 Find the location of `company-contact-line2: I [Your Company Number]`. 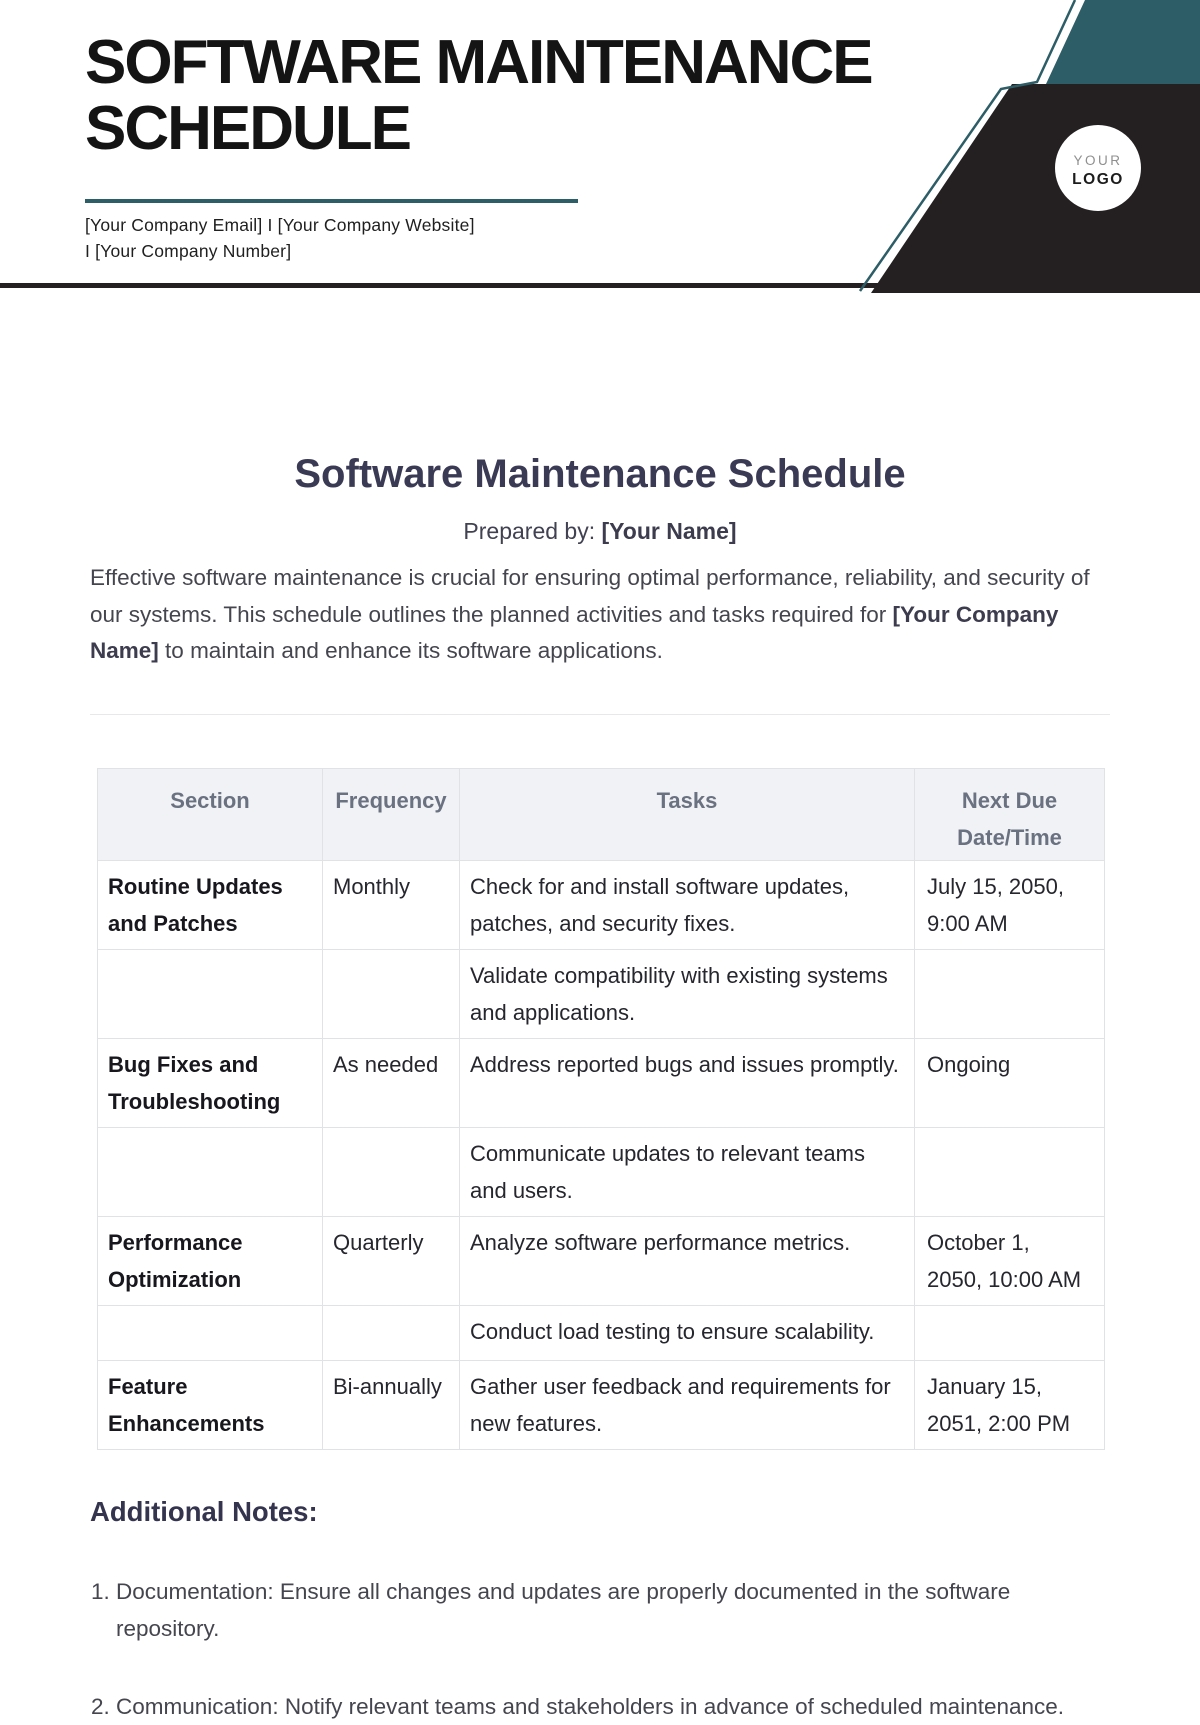

company-contact-line2: I [Your Company Number] is located at coordinates (280, 251).